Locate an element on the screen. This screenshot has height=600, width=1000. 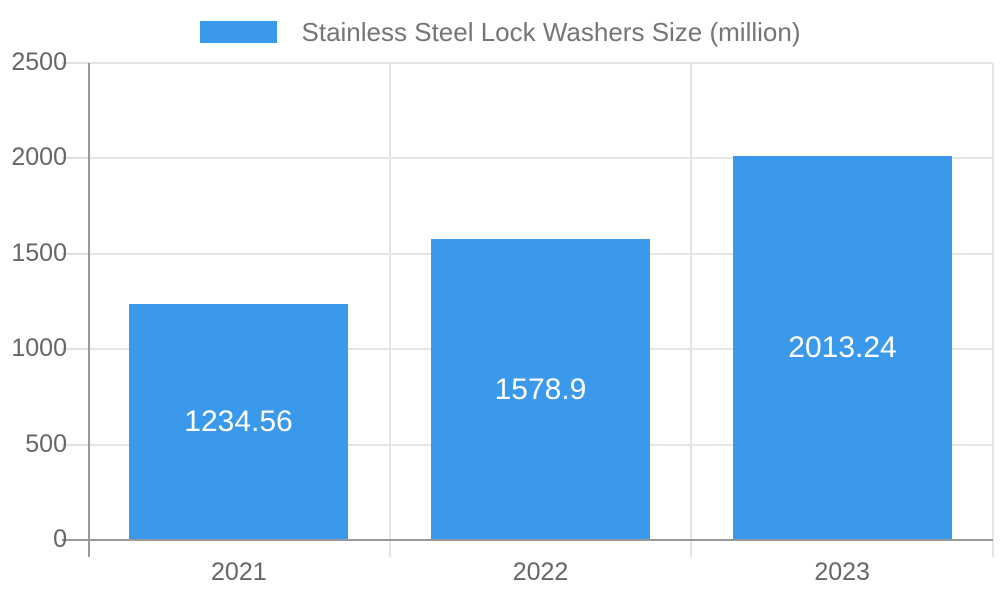
bar-value-label-2021: 1234.56 is located at coordinates (238, 421).